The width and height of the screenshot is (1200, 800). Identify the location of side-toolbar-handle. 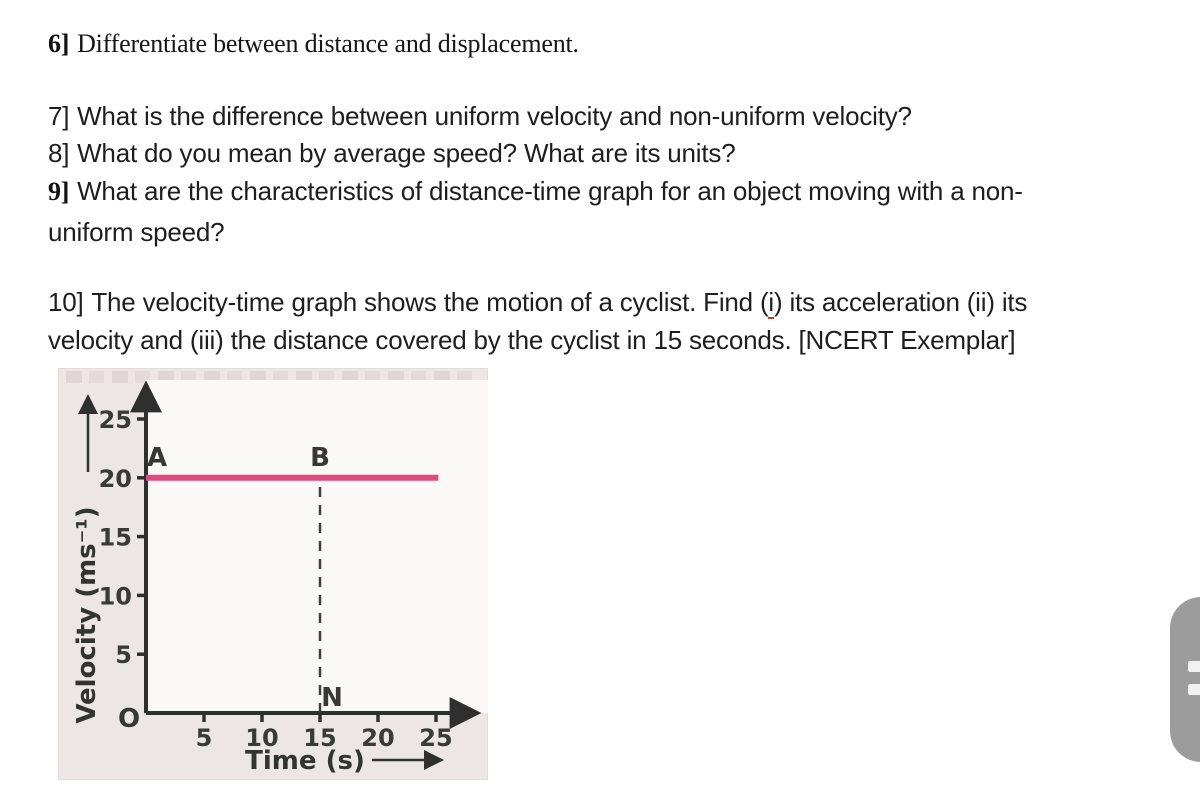
(1185, 679).